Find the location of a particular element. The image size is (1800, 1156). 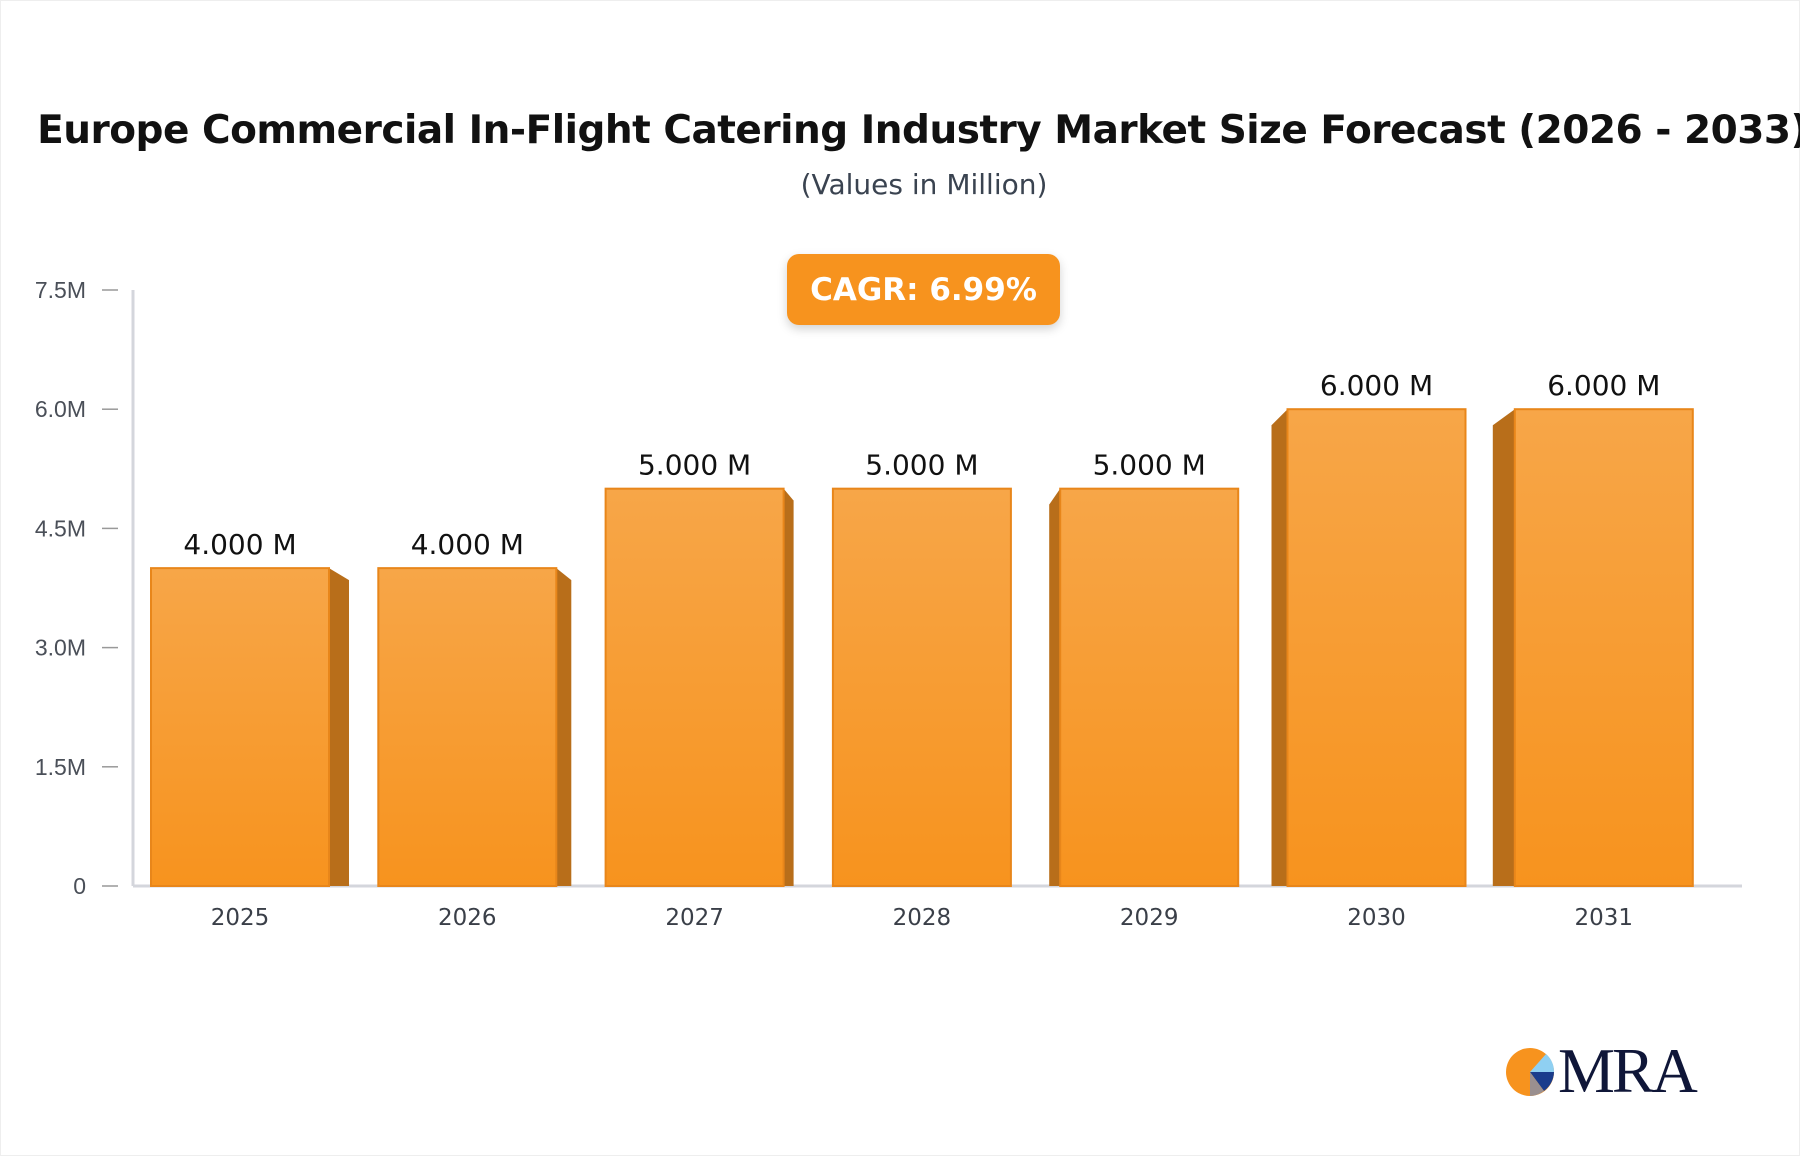

pie-logo-icon is located at coordinates (1530, 1072).